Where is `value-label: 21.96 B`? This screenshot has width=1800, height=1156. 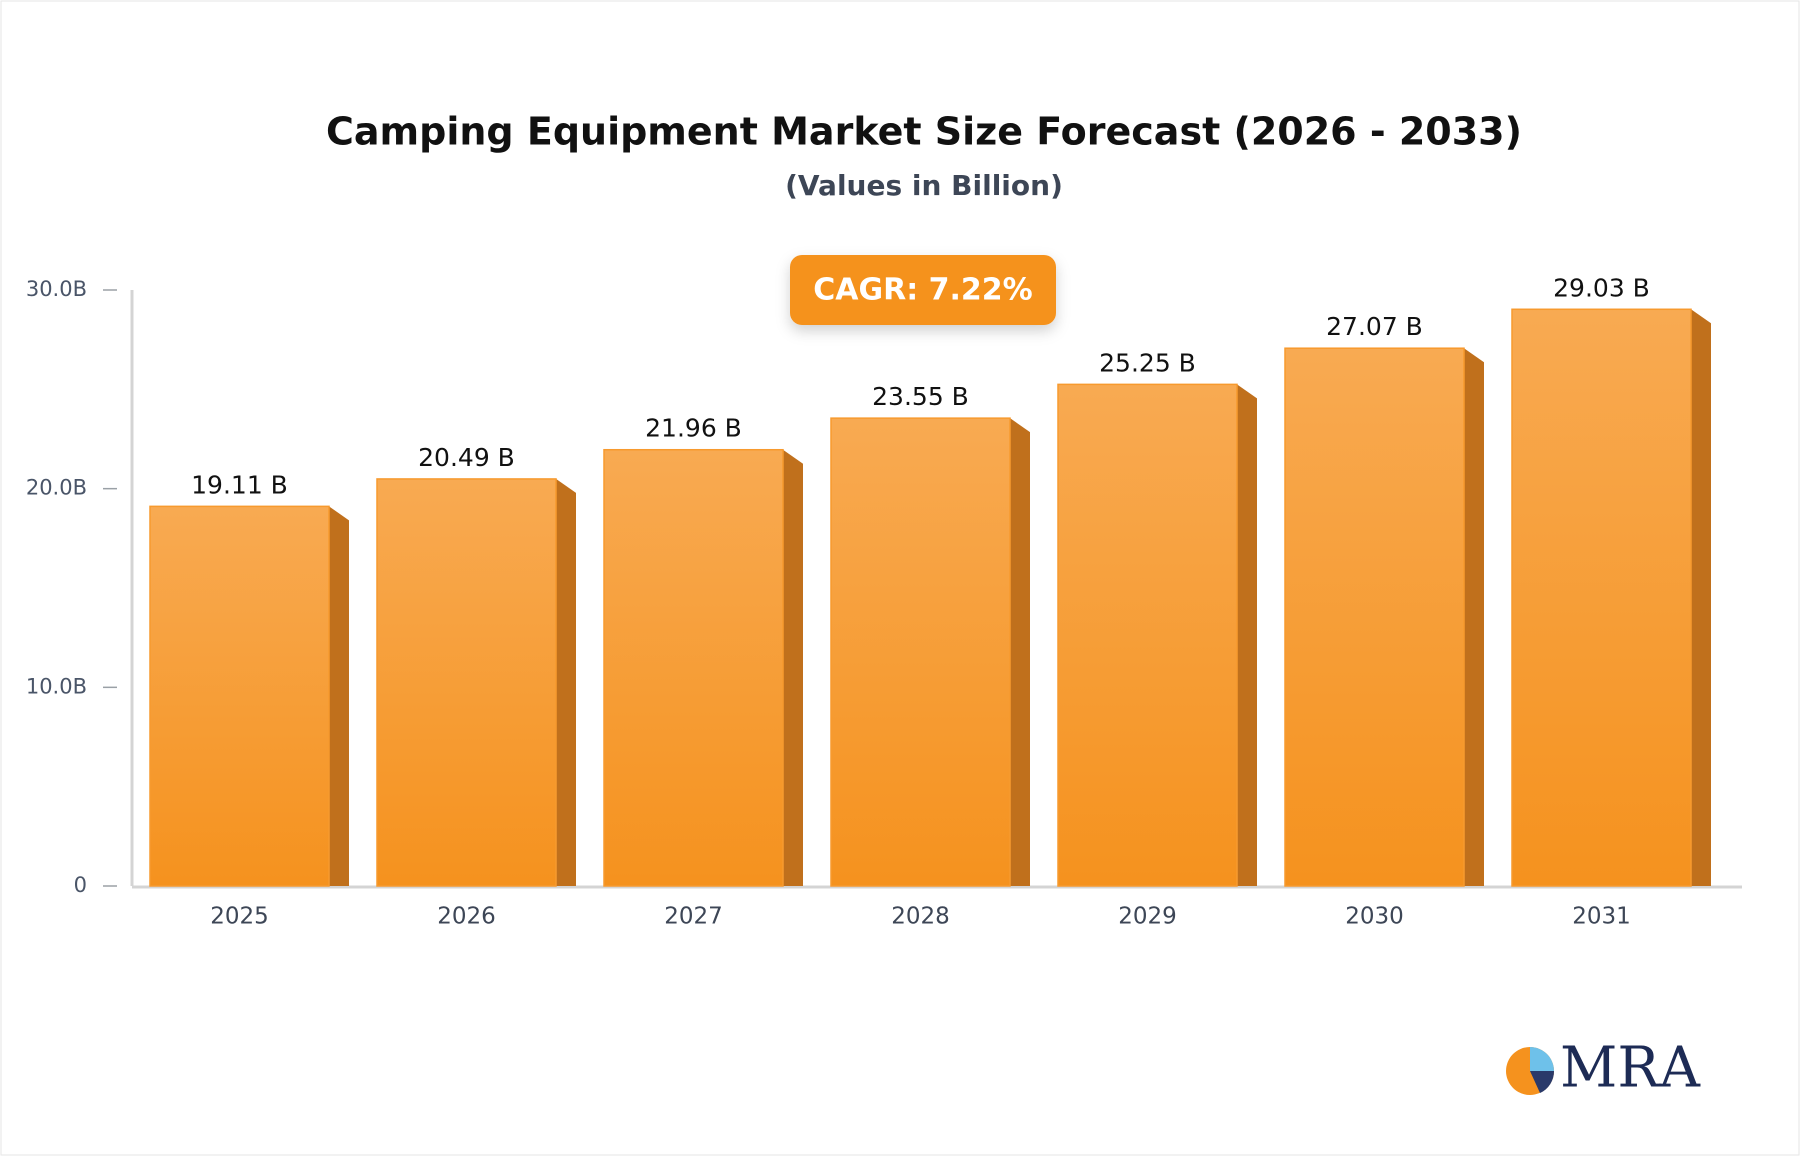
value-label: 21.96 B is located at coordinates (693, 428).